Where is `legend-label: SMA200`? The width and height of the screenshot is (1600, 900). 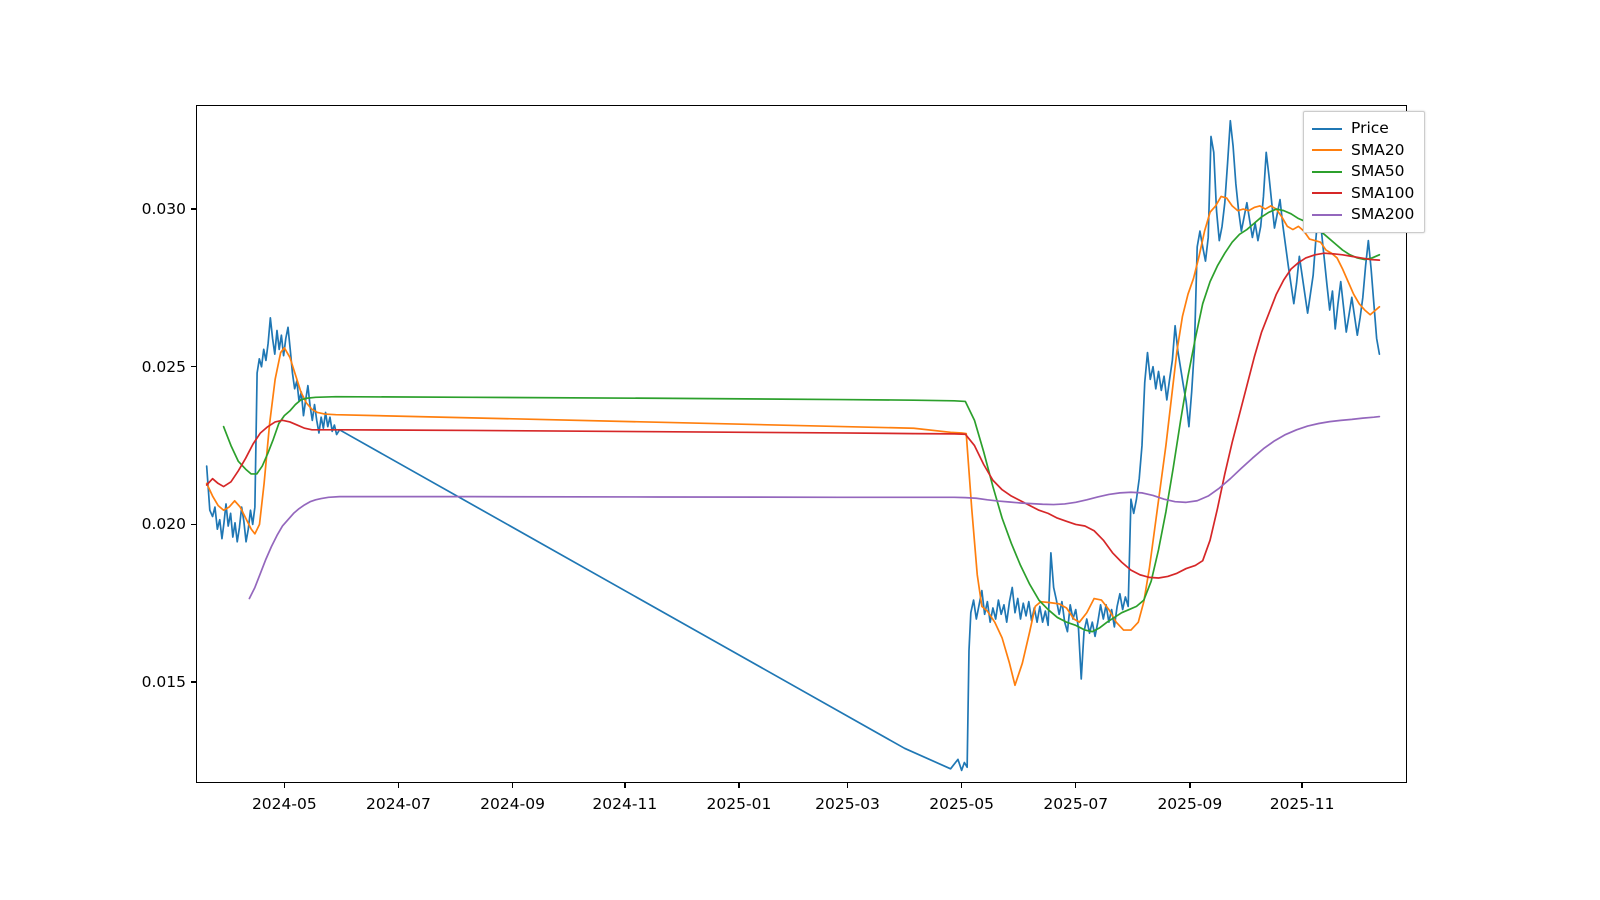
legend-label: SMA200 is located at coordinates (1383, 214).